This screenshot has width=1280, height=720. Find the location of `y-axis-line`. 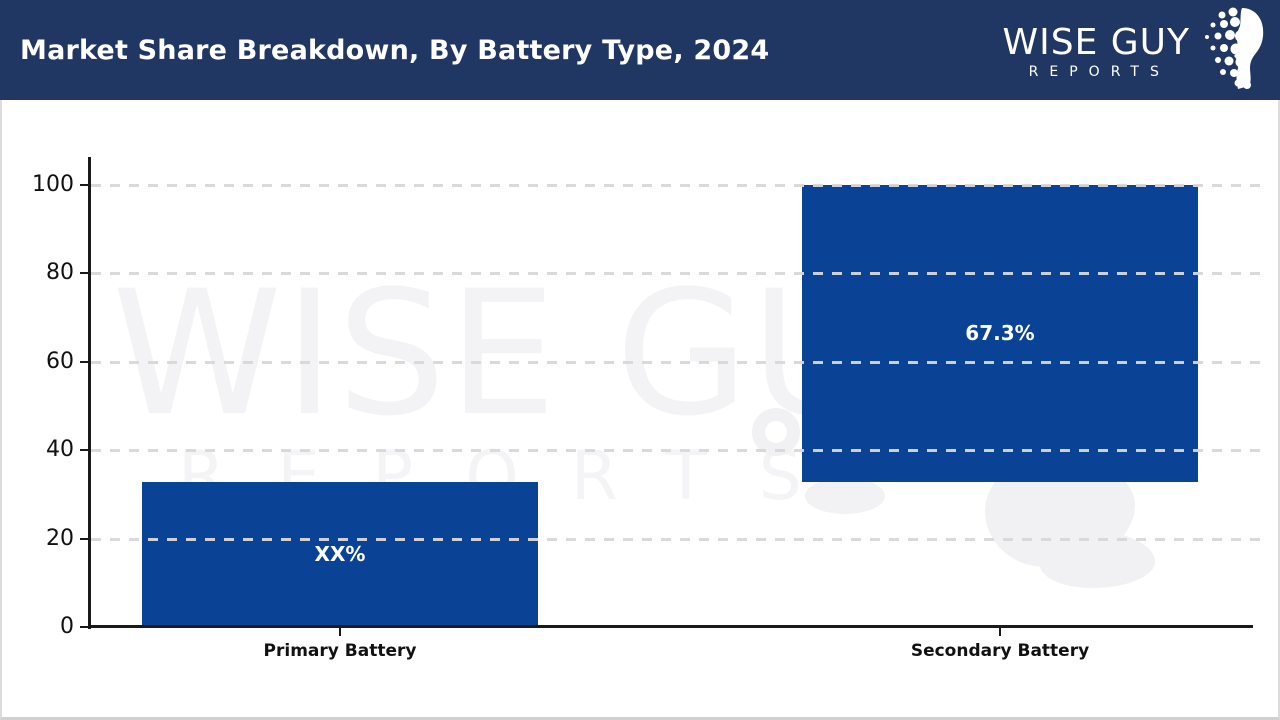

y-axis-line is located at coordinates (89, 393).